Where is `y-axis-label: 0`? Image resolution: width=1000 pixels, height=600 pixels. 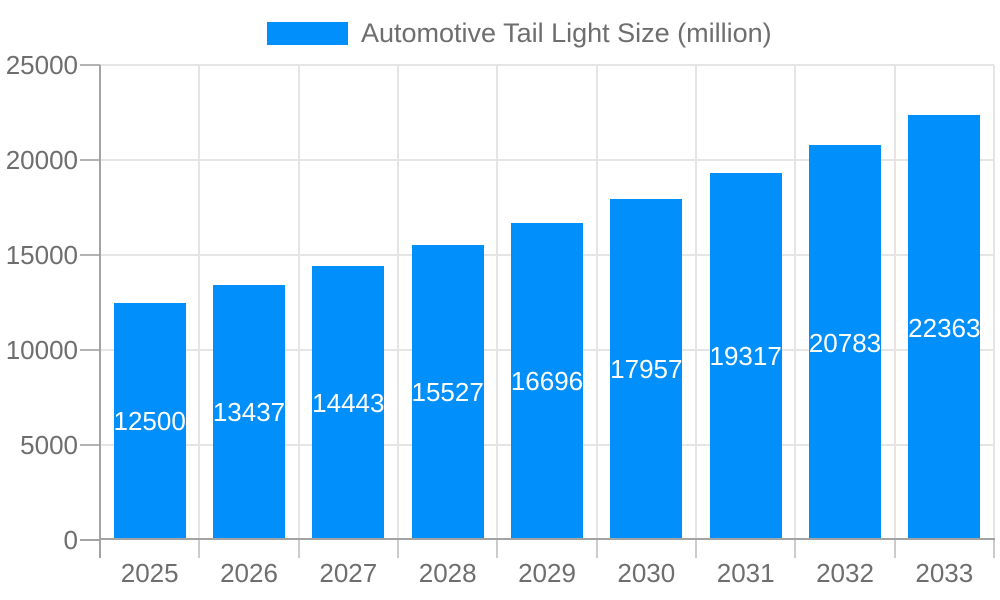 y-axis-label: 0 is located at coordinates (70, 540).